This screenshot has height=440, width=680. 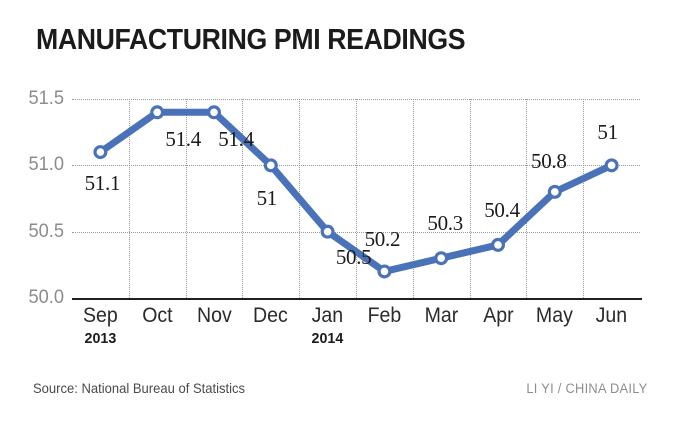 I want to click on x-axis-category: Dec, so click(x=270, y=316).